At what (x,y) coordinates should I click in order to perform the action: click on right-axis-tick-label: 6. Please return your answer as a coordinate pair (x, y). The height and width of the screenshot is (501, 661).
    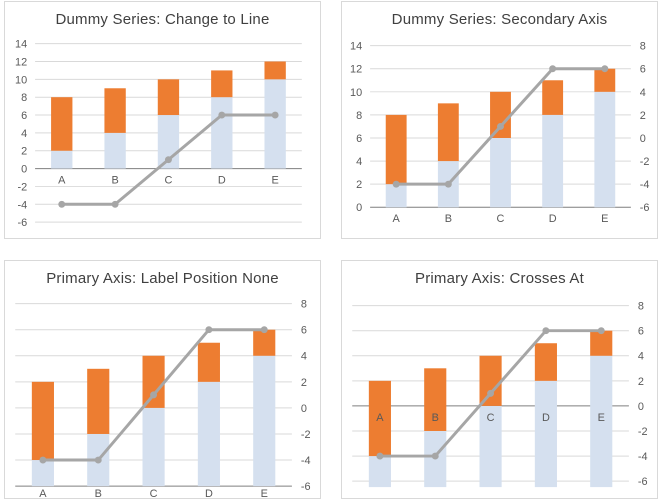
    Looking at the image, I should click on (641, 332).